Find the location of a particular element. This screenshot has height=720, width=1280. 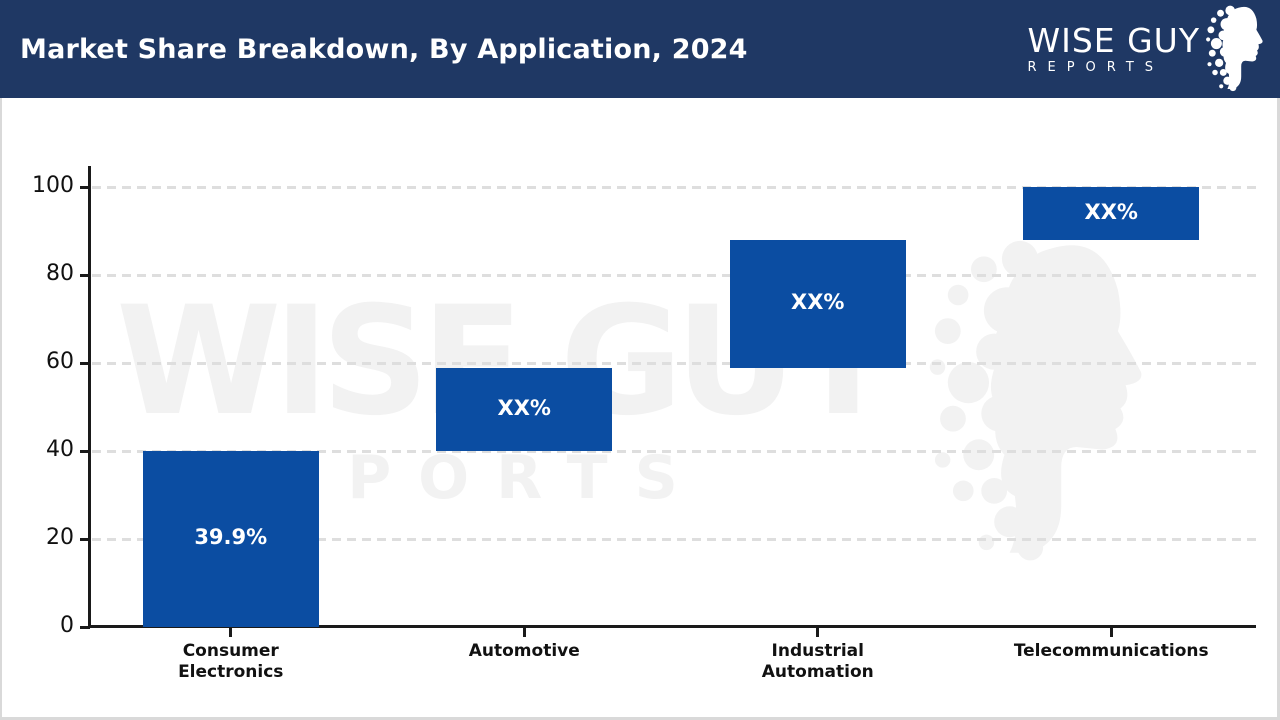

bar-value-label-industrial-automation: XX% is located at coordinates (818, 302).